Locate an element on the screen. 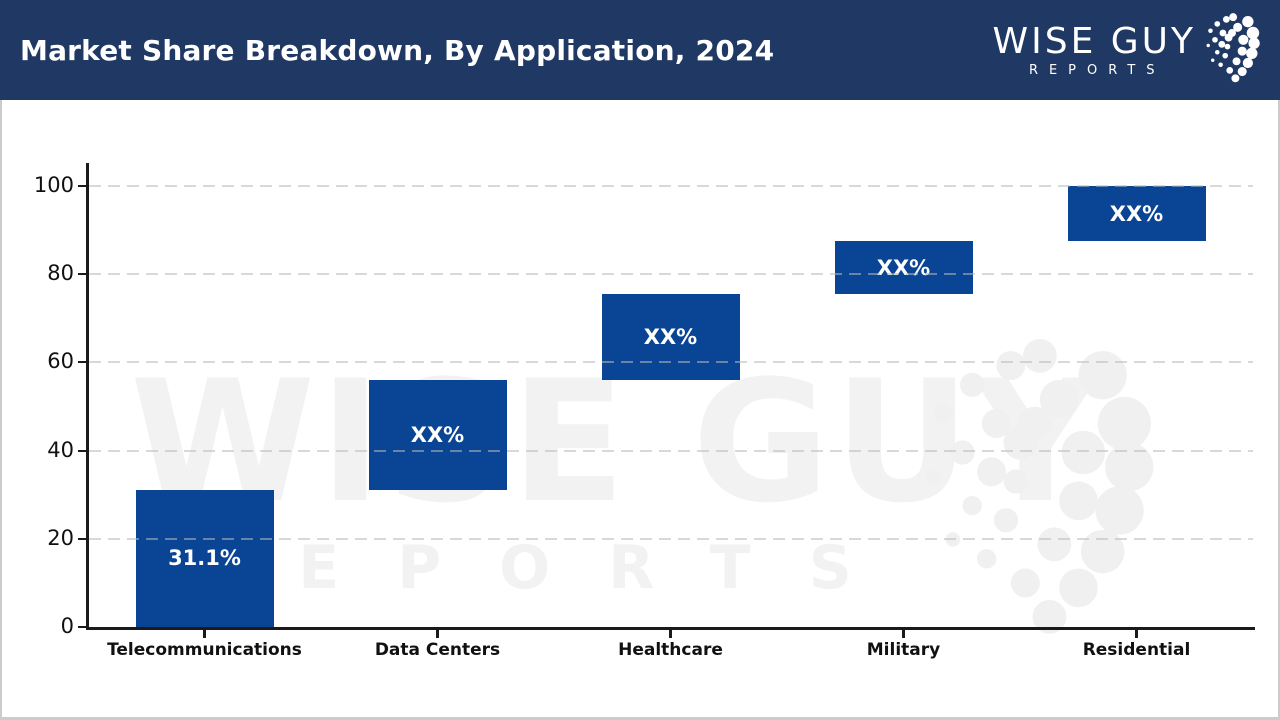  watermark-head-icon is located at coordinates (1040, 486).